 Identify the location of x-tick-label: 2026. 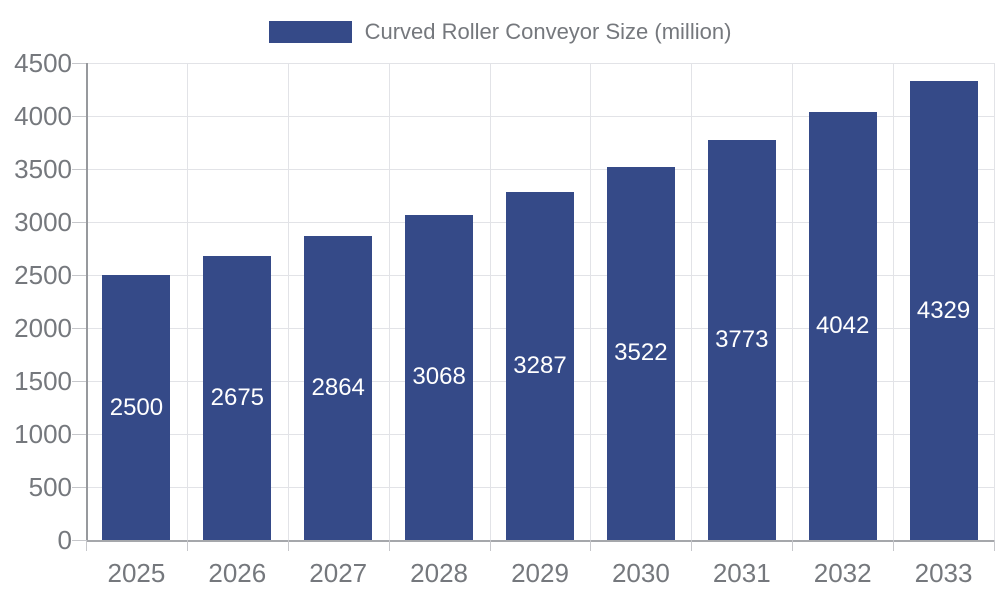
(237, 573).